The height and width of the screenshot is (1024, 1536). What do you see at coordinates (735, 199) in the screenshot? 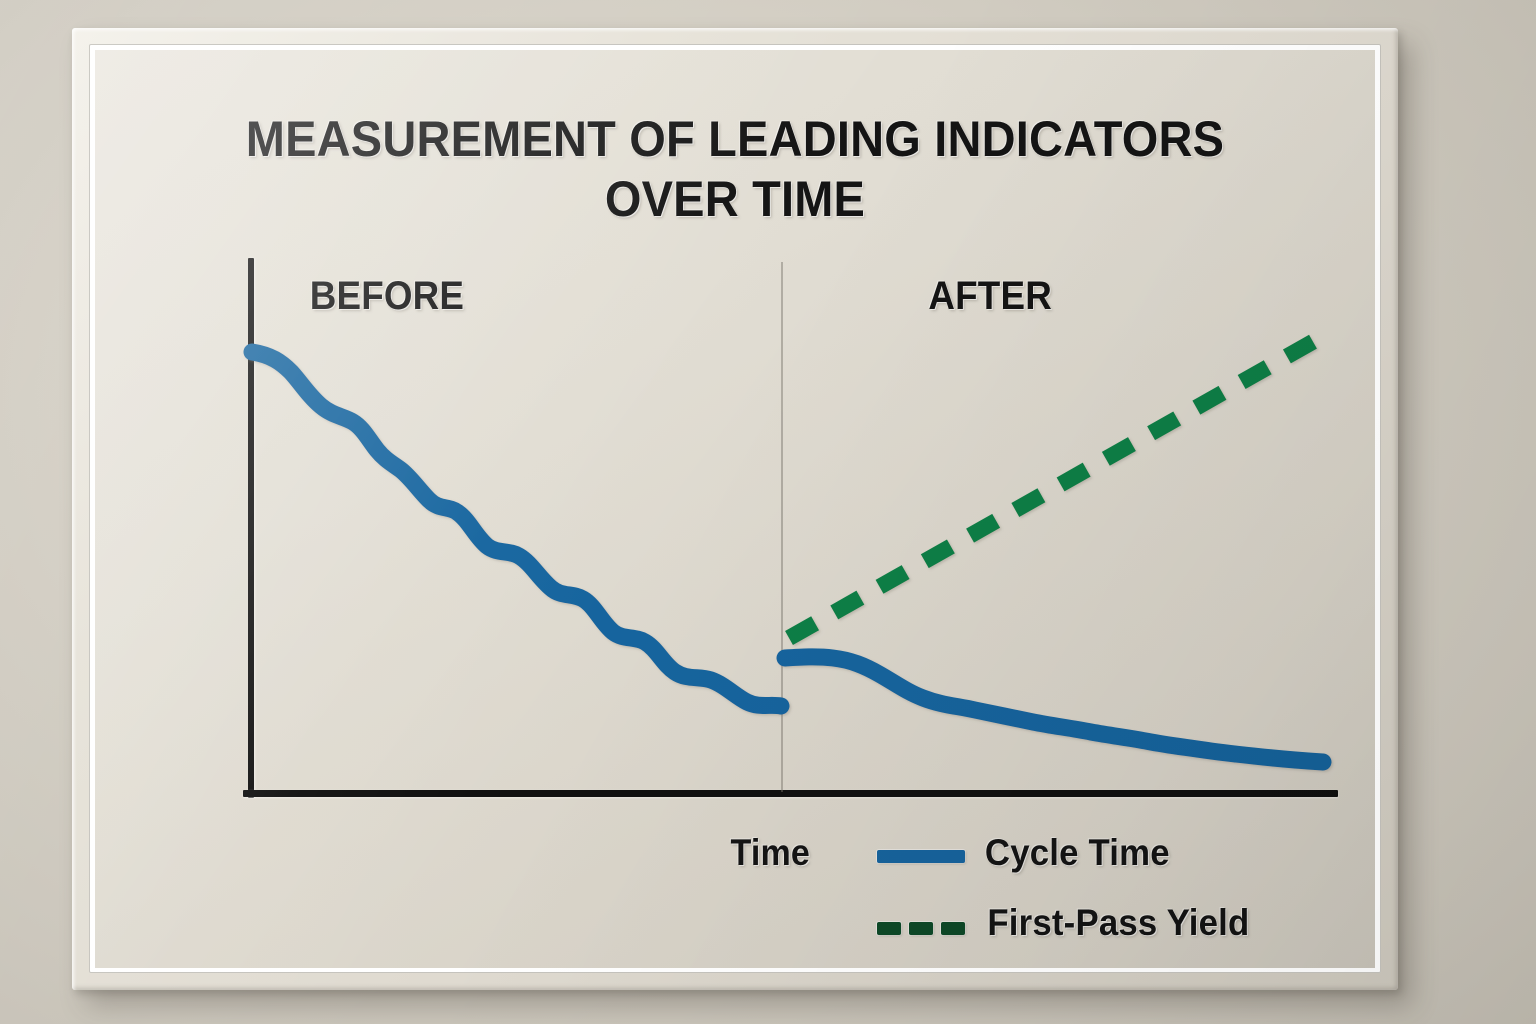
I see `chart-title-line-2: OVER TIME` at bounding box center [735, 199].